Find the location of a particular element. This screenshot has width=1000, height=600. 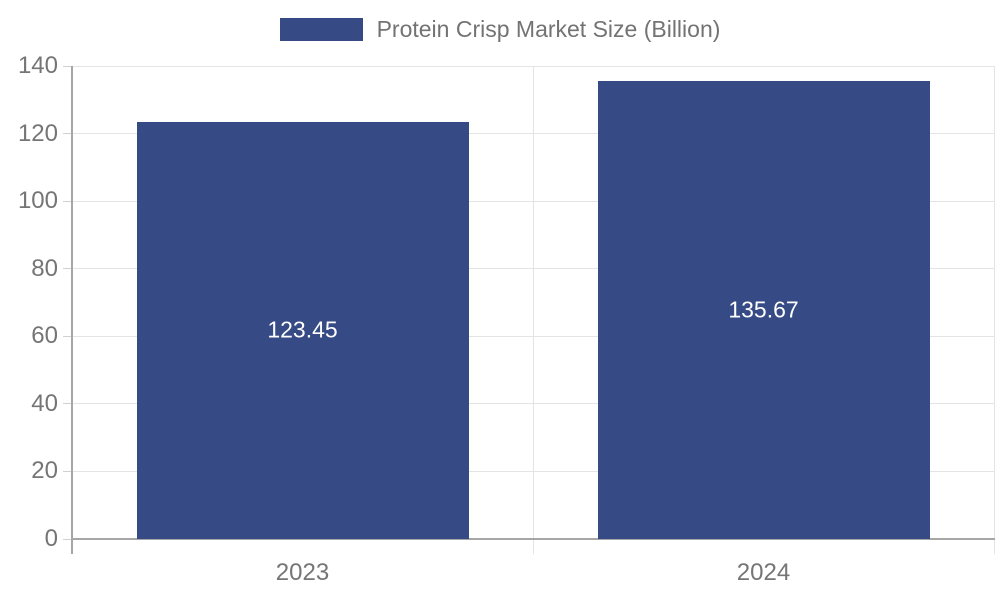

y-tick-label: 0 is located at coordinates (51, 538).